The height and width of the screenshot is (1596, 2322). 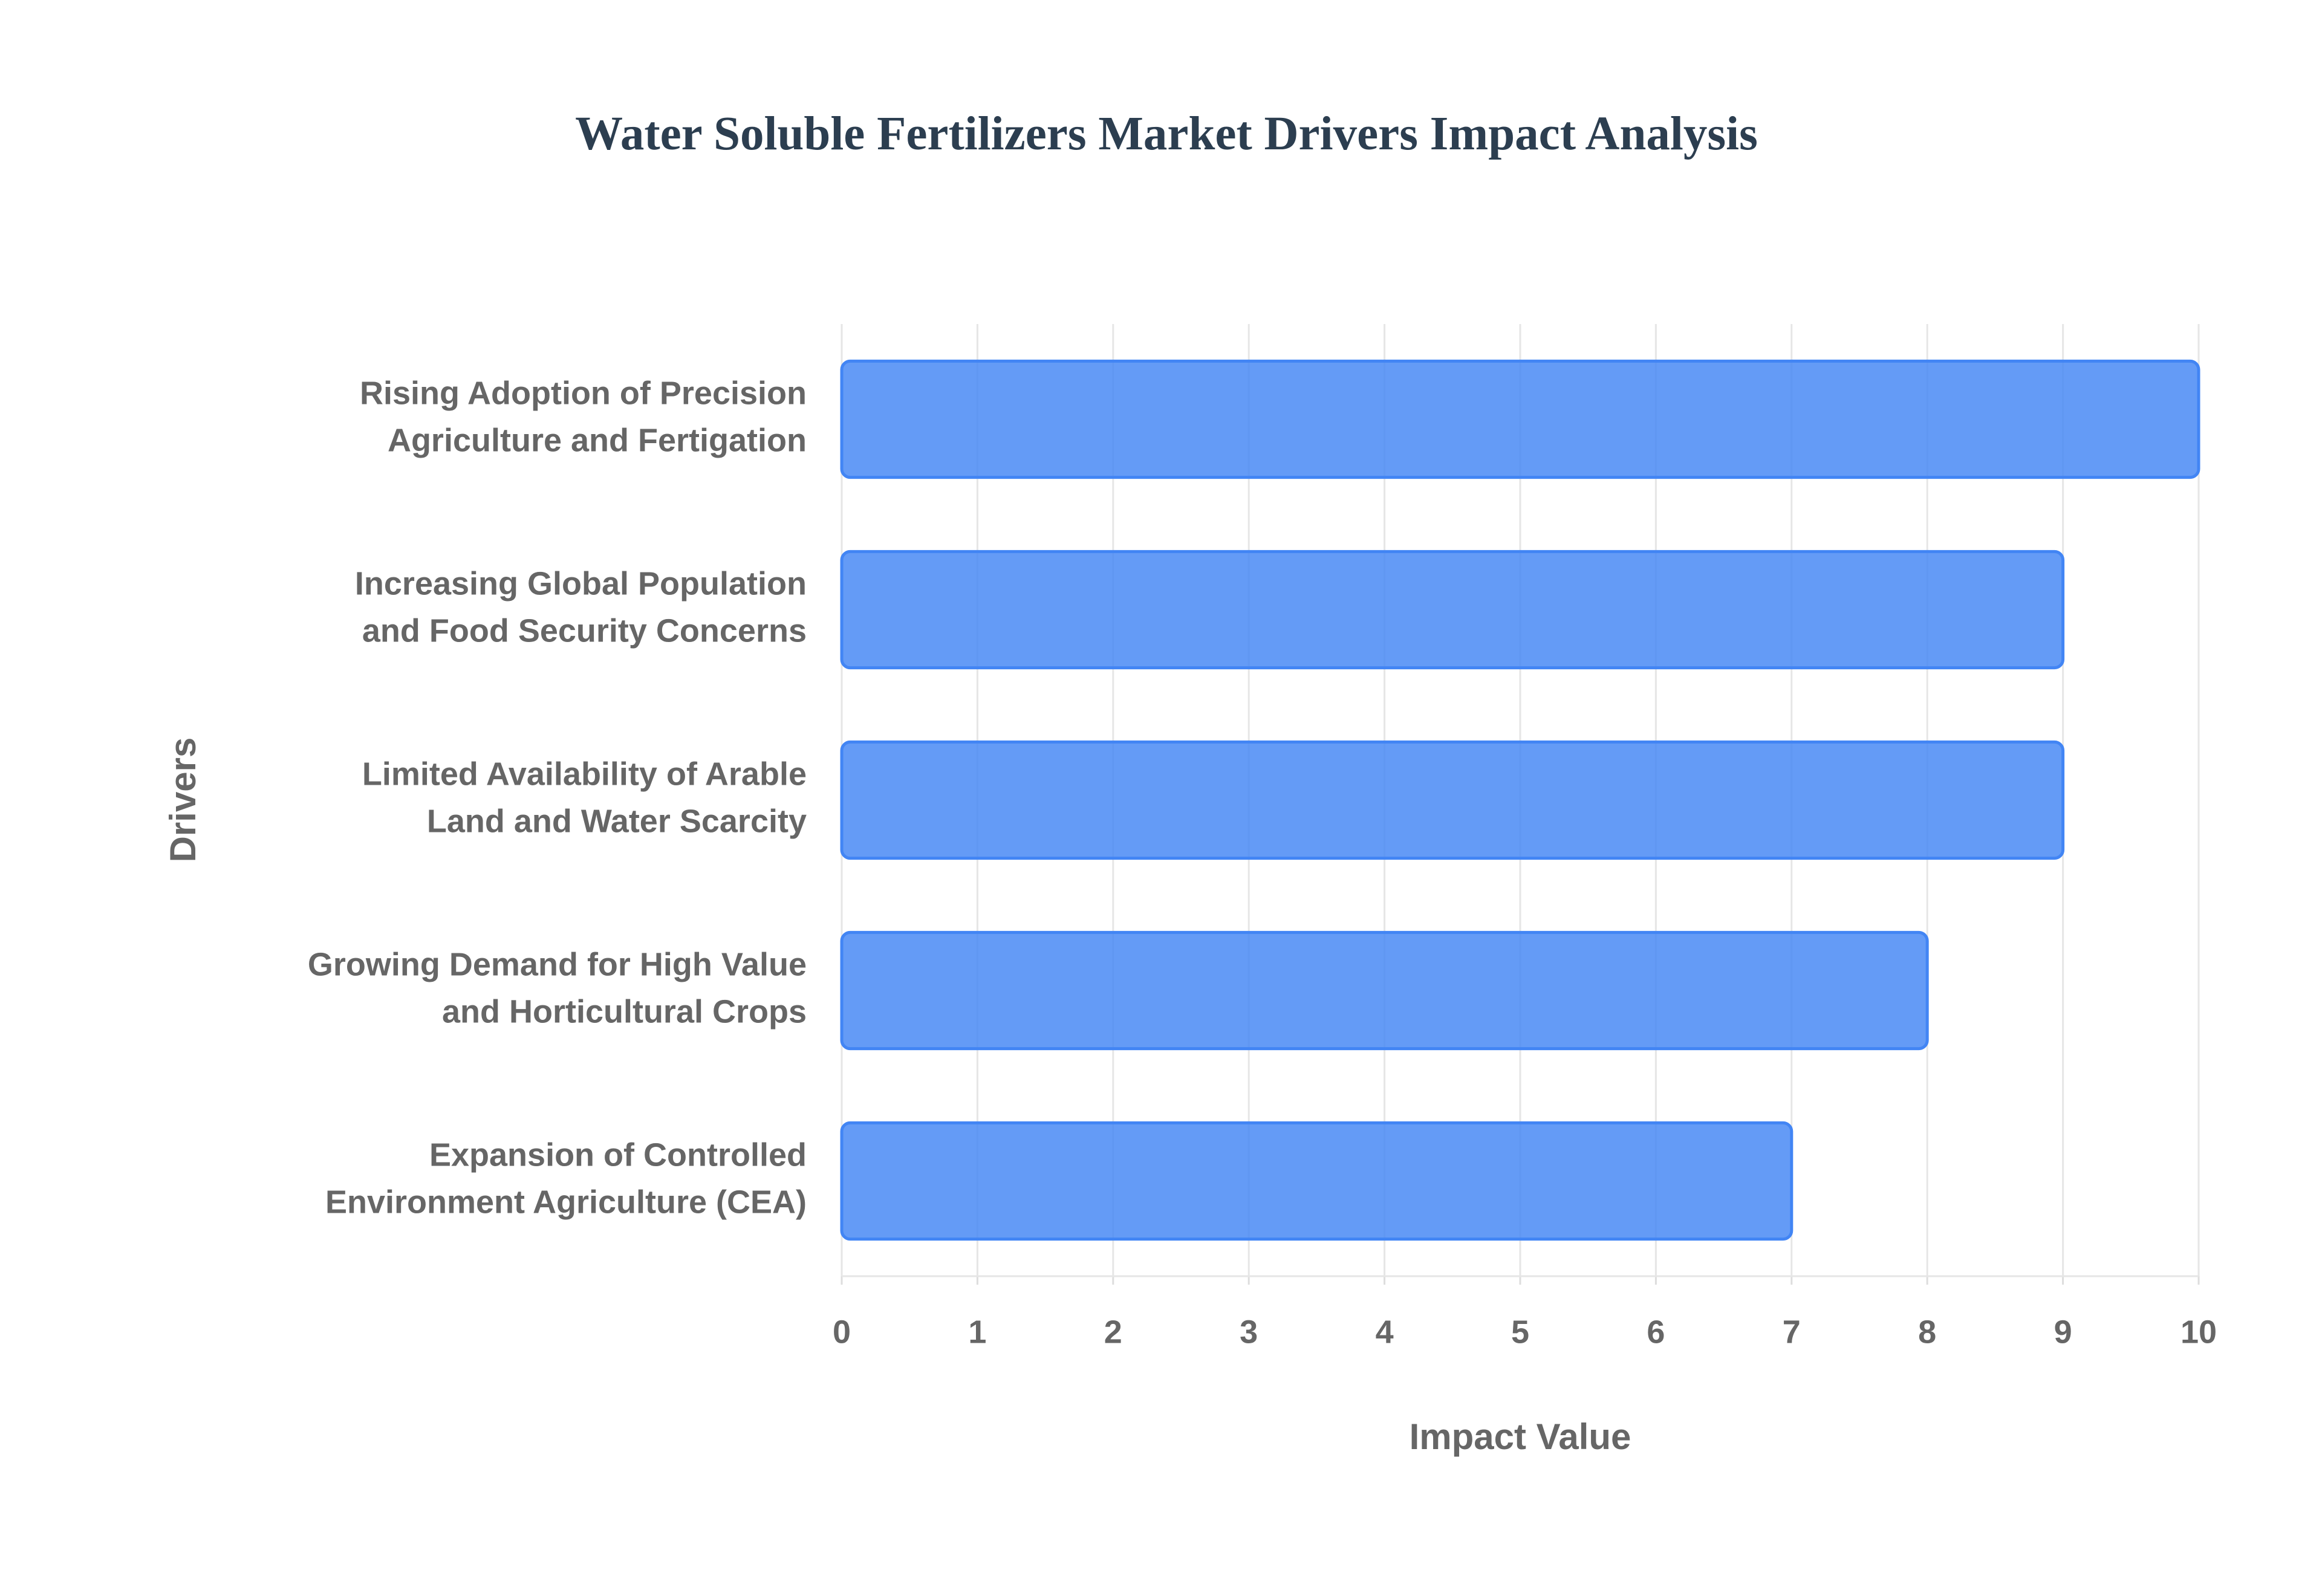 I want to click on x-tick-label: 2, so click(x=1113, y=1332).